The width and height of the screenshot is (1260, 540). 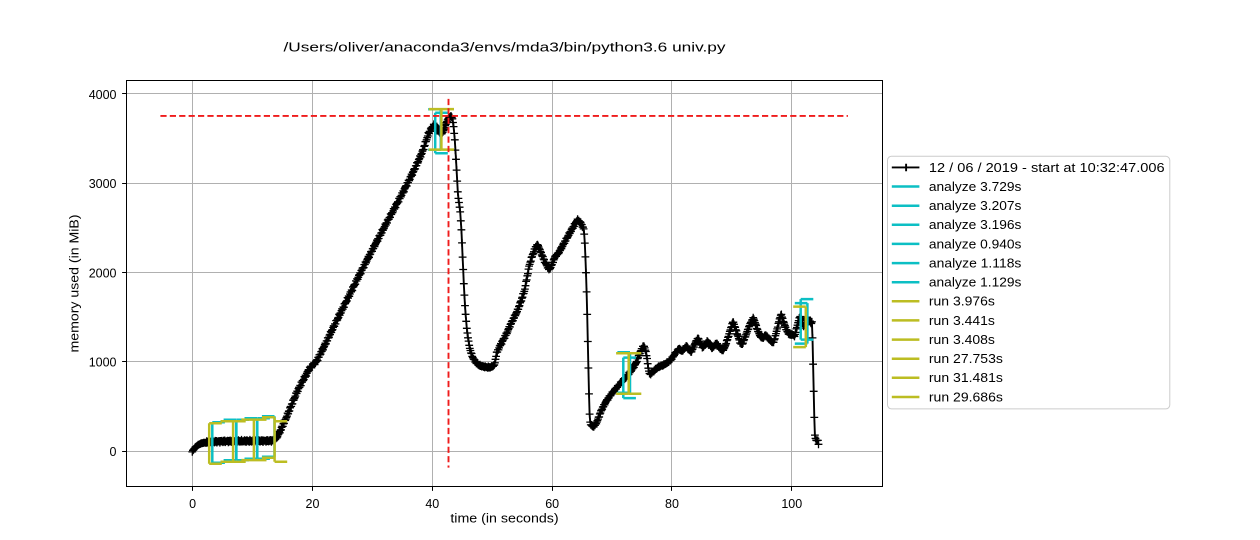 What do you see at coordinates (975, 225) in the screenshot?
I see `svg-text: analyze 3.196s` at bounding box center [975, 225].